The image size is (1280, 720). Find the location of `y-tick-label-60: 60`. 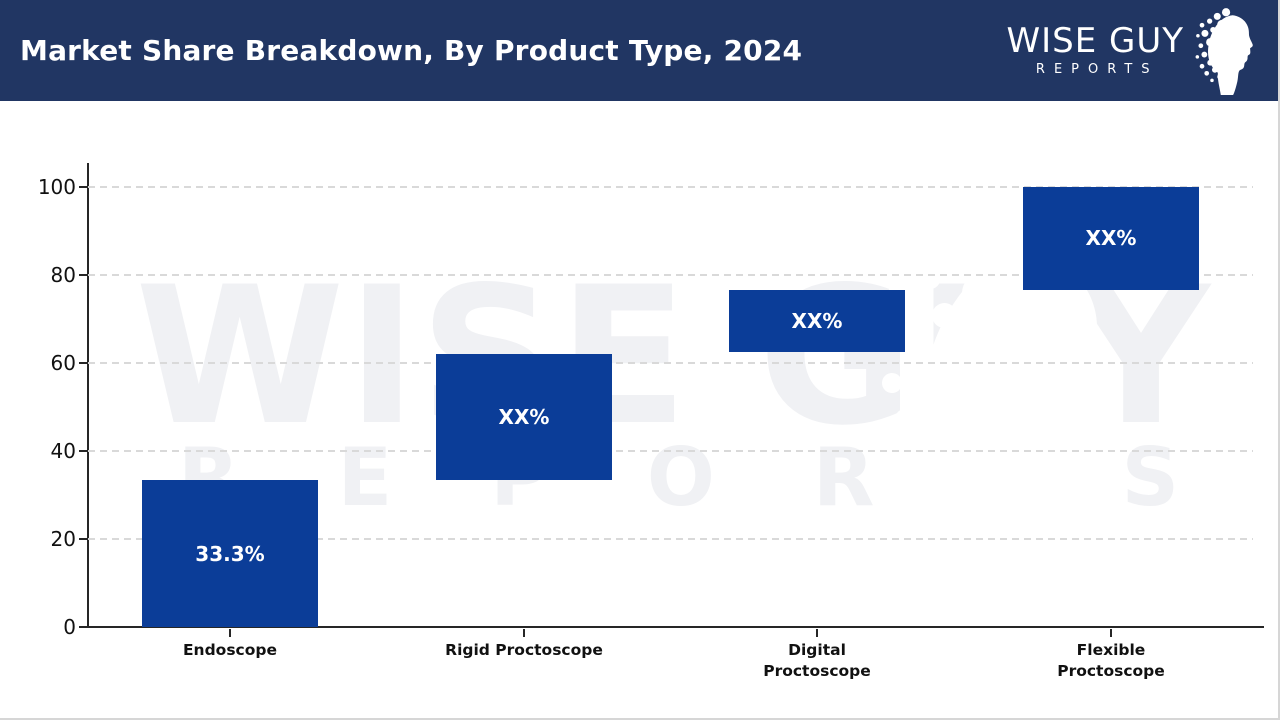

y-tick-label-60: 60 is located at coordinates (63, 363).